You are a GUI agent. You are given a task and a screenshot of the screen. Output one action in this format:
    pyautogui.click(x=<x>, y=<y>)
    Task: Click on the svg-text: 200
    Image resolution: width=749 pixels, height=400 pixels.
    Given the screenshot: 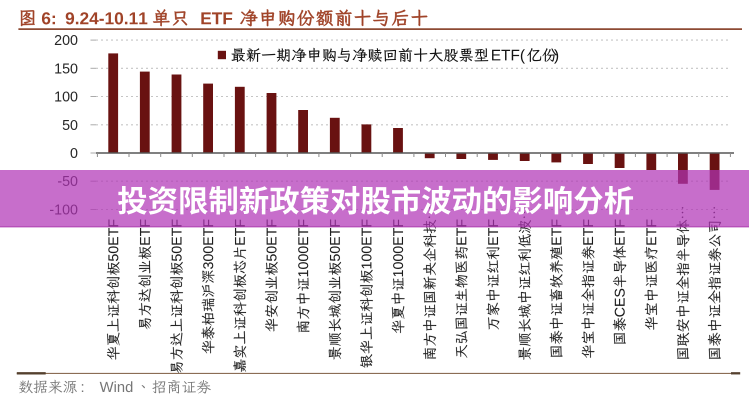 What is the action you would take?
    pyautogui.click(x=66, y=41)
    